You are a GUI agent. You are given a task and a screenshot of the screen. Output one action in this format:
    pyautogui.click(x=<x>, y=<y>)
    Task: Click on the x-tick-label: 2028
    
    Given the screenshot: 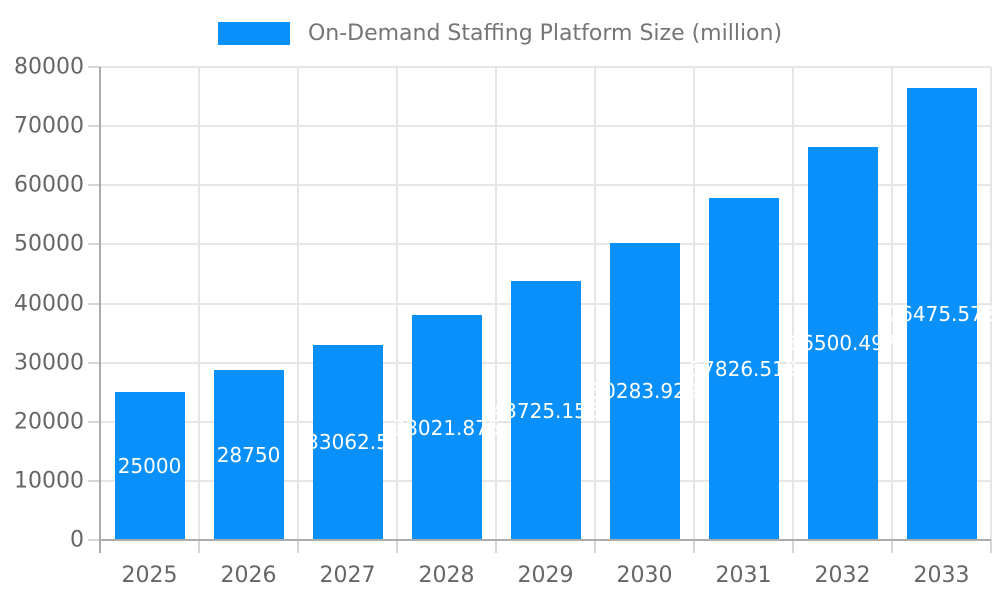 What is the action you would take?
    pyautogui.click(x=446, y=575)
    